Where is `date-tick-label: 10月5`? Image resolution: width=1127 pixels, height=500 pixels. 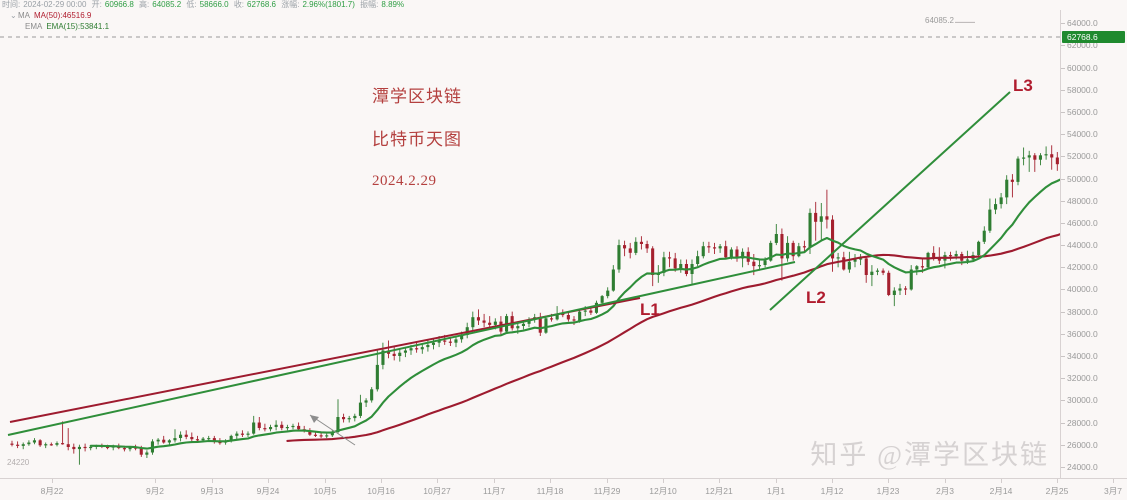
date-tick-label: 10月5 is located at coordinates (325, 491).